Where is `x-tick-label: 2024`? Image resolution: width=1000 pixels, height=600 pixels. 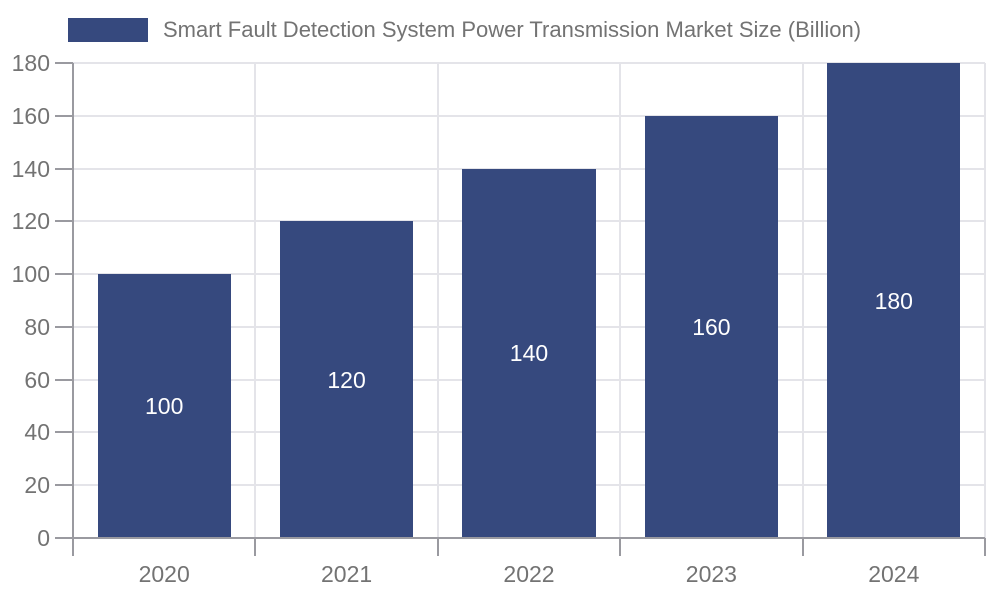 x-tick-label: 2024 is located at coordinates (894, 574).